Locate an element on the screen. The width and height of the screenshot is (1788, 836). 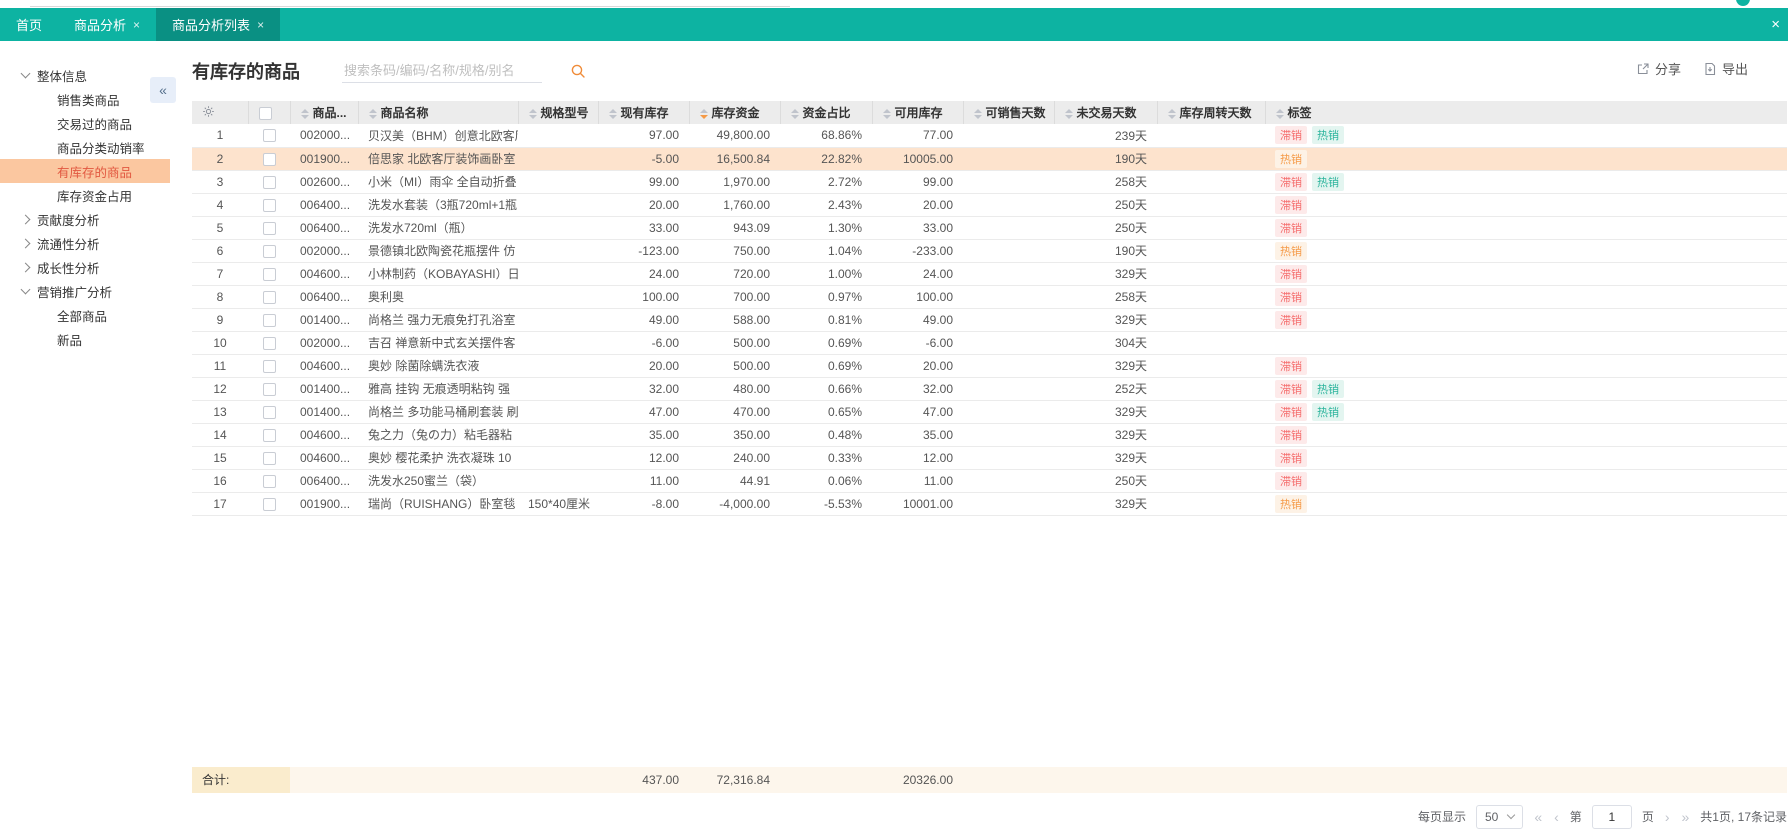
export-button: 导出 is located at coordinates (1725, 68).